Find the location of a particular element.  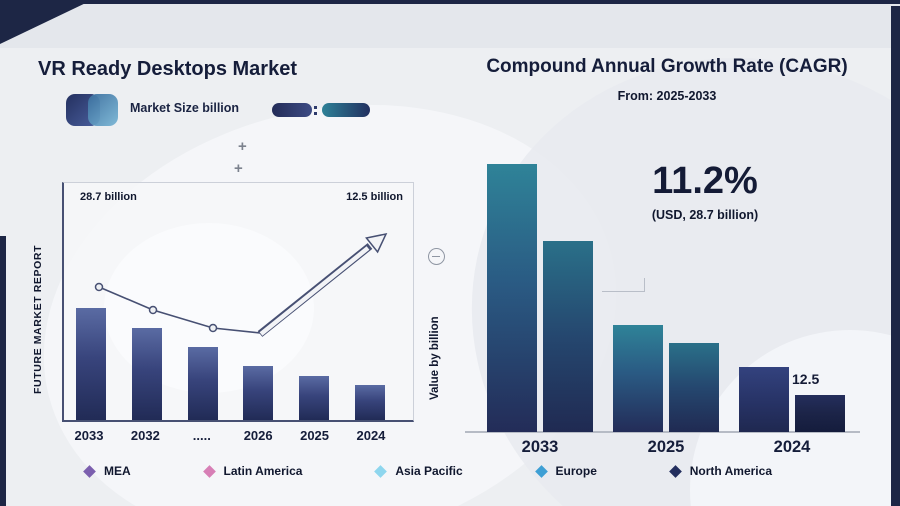

left-bar-2025 is located at coordinates (314, 398).